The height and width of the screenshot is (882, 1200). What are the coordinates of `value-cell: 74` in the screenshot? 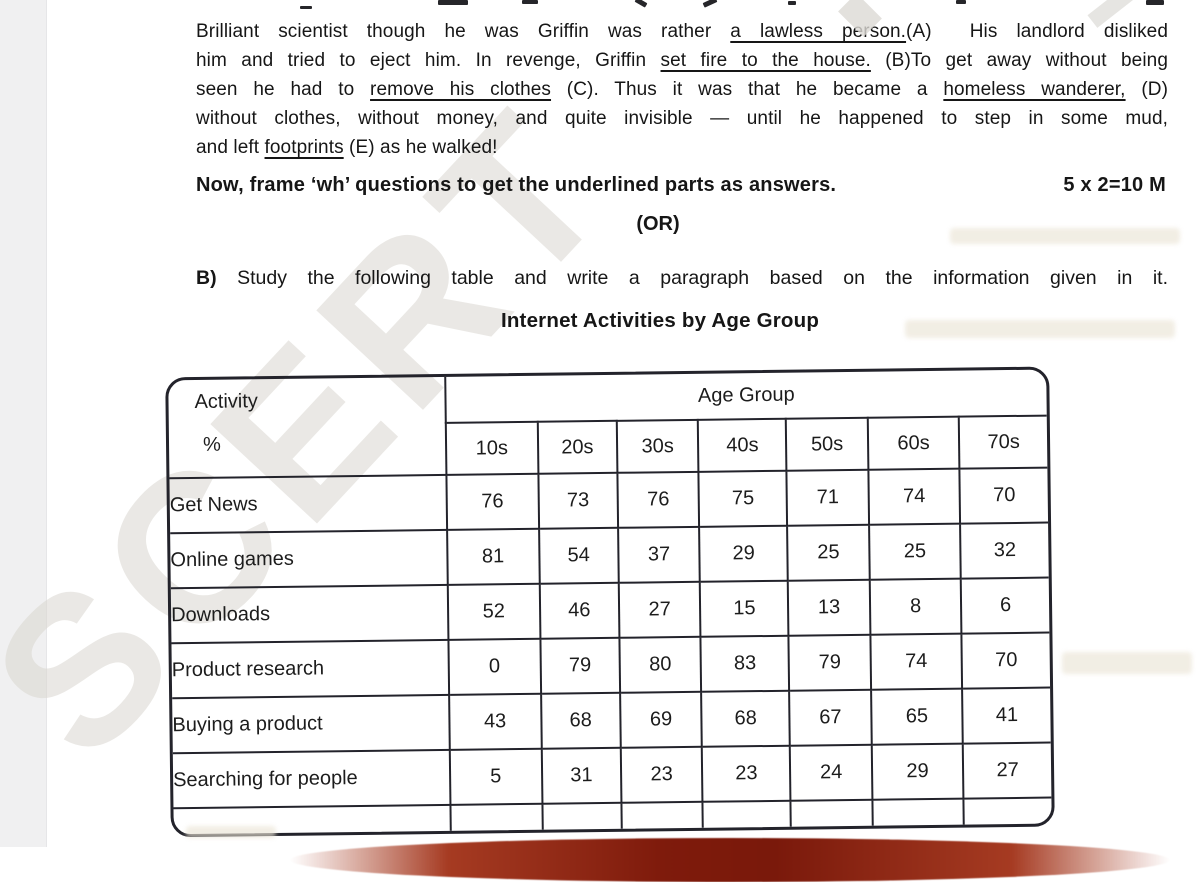 It's located at (916, 661).